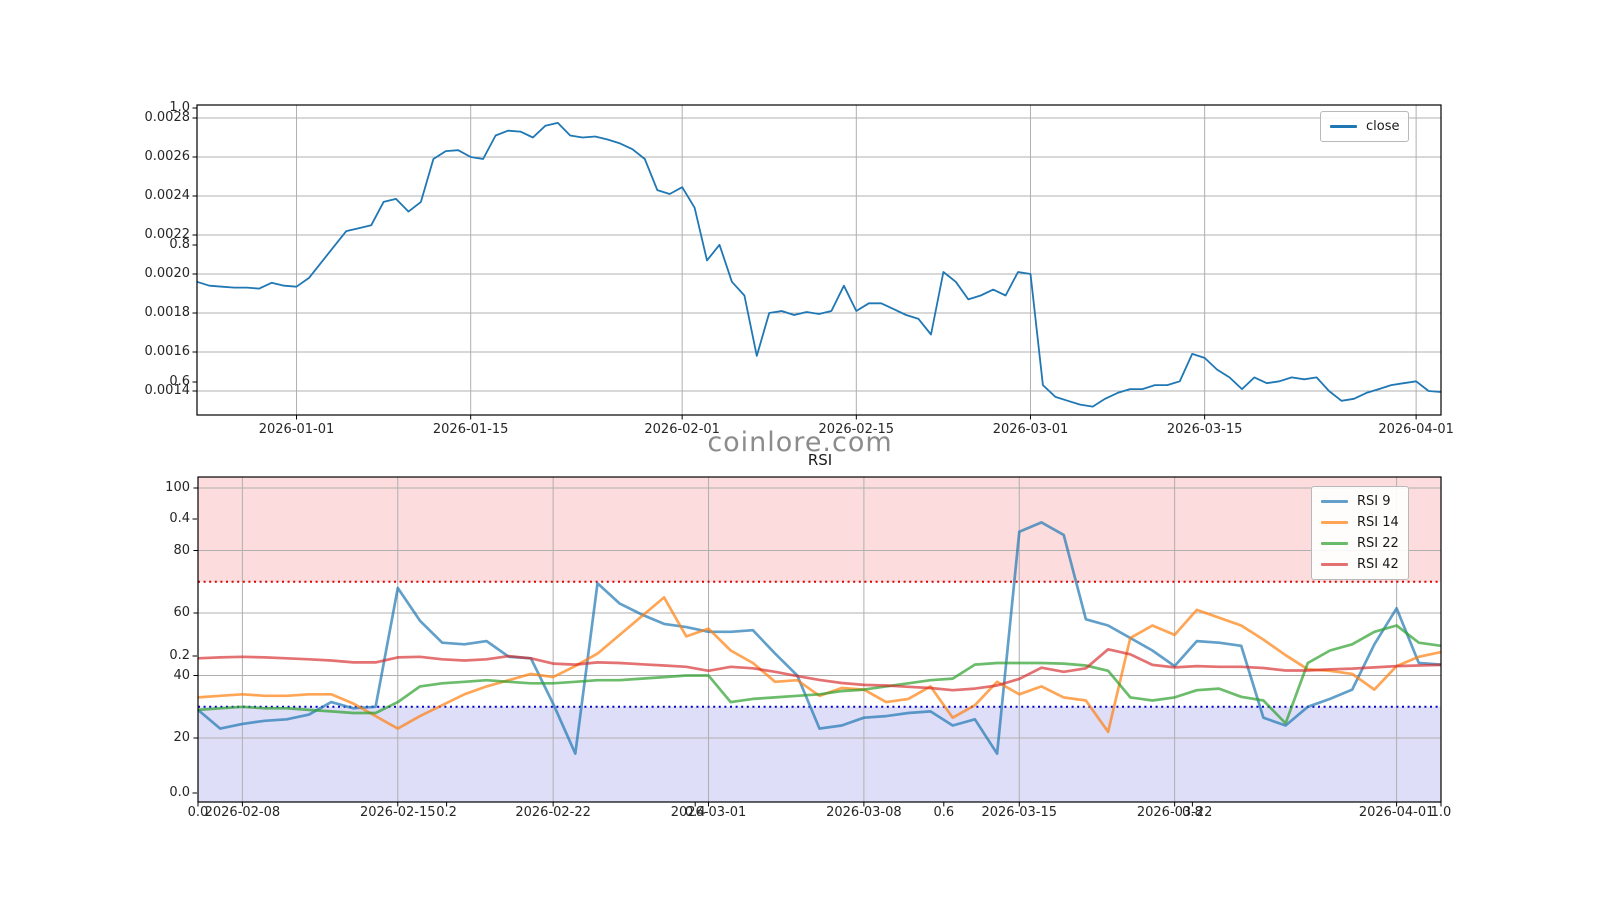  I want to click on series-rsi-22-line, so click(819, 674).